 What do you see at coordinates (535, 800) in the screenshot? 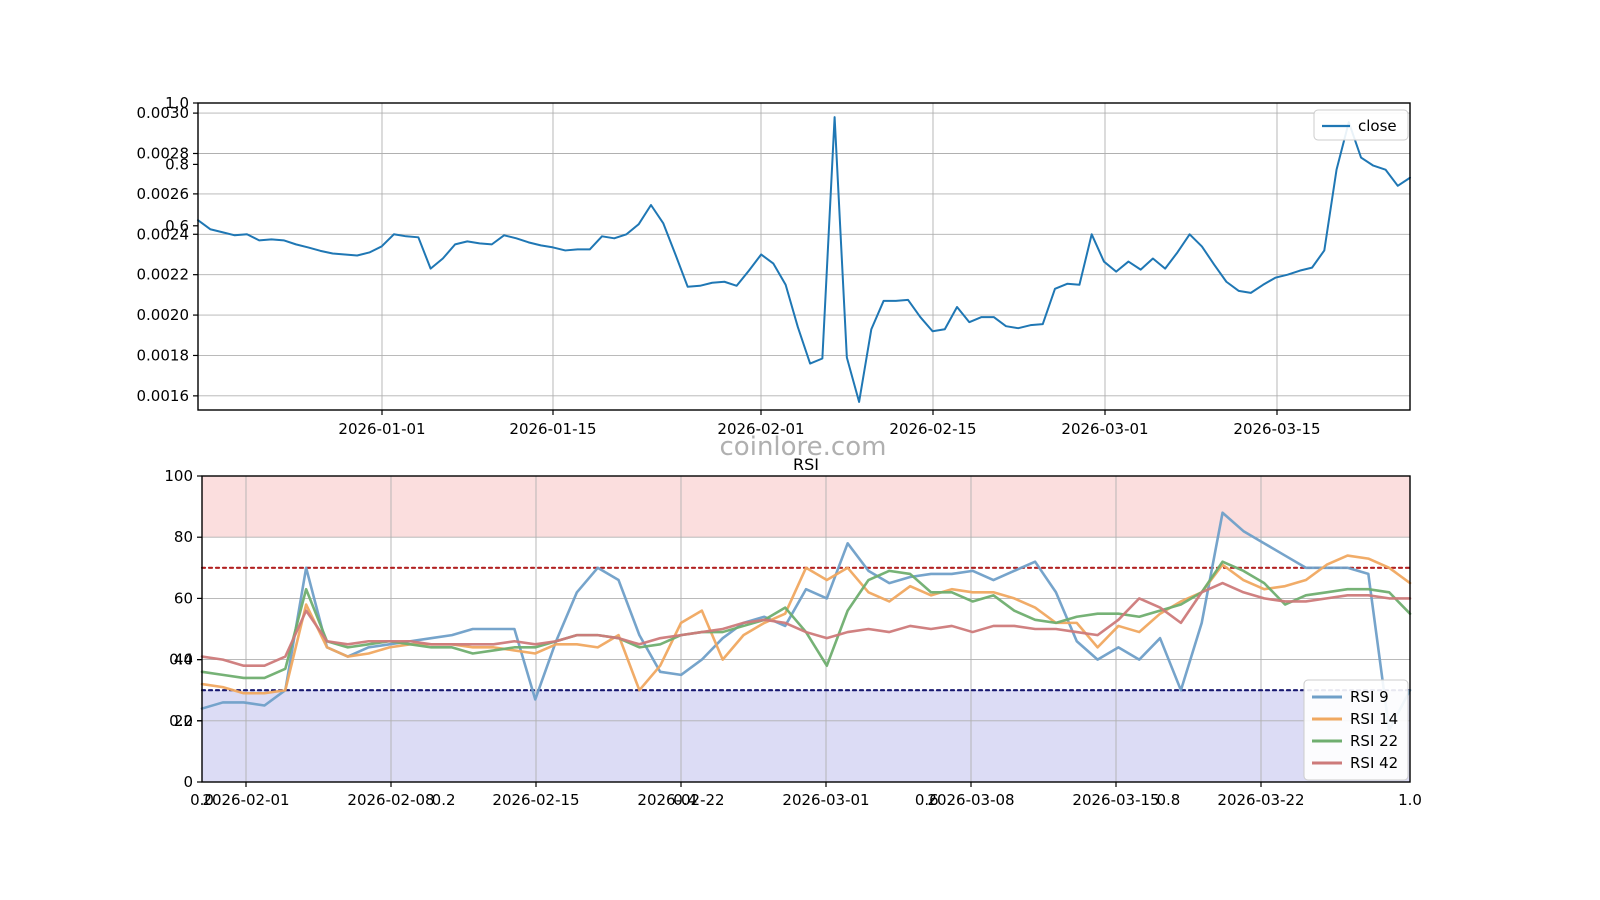
I see `rsi-x-tick-label: 2026-02-15` at bounding box center [535, 800].